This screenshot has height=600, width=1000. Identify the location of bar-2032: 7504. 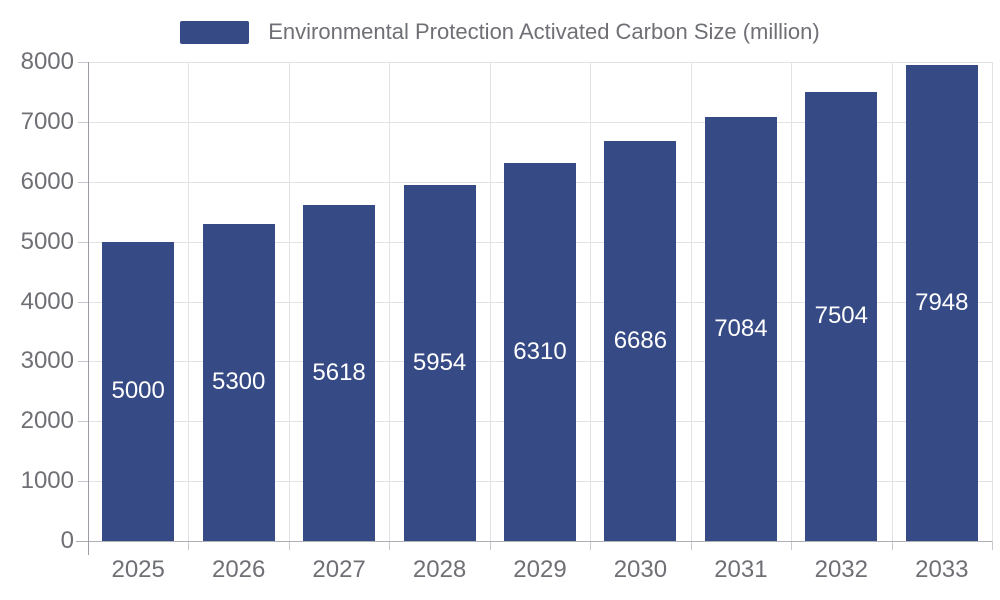
(841, 316).